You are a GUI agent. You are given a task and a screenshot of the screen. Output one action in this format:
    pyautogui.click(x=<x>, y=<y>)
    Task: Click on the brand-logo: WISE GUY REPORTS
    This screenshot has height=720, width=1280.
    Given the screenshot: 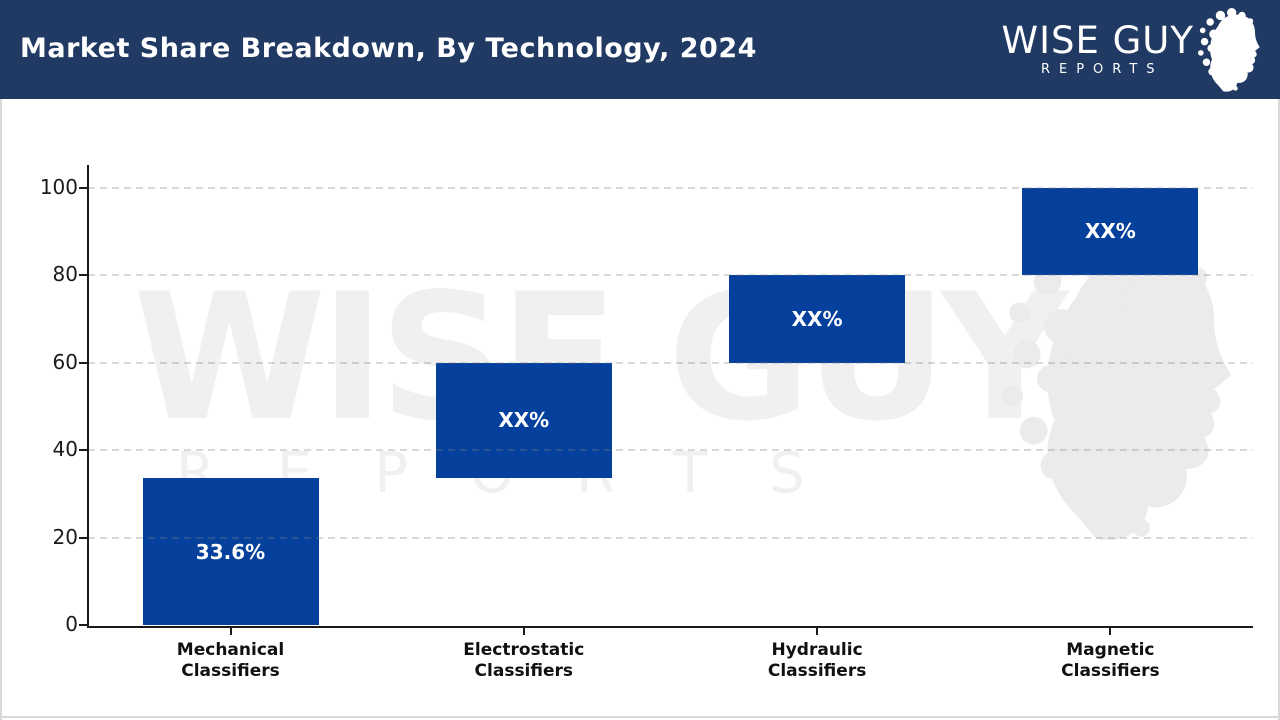 What is the action you would take?
    pyautogui.click(x=1134, y=50)
    